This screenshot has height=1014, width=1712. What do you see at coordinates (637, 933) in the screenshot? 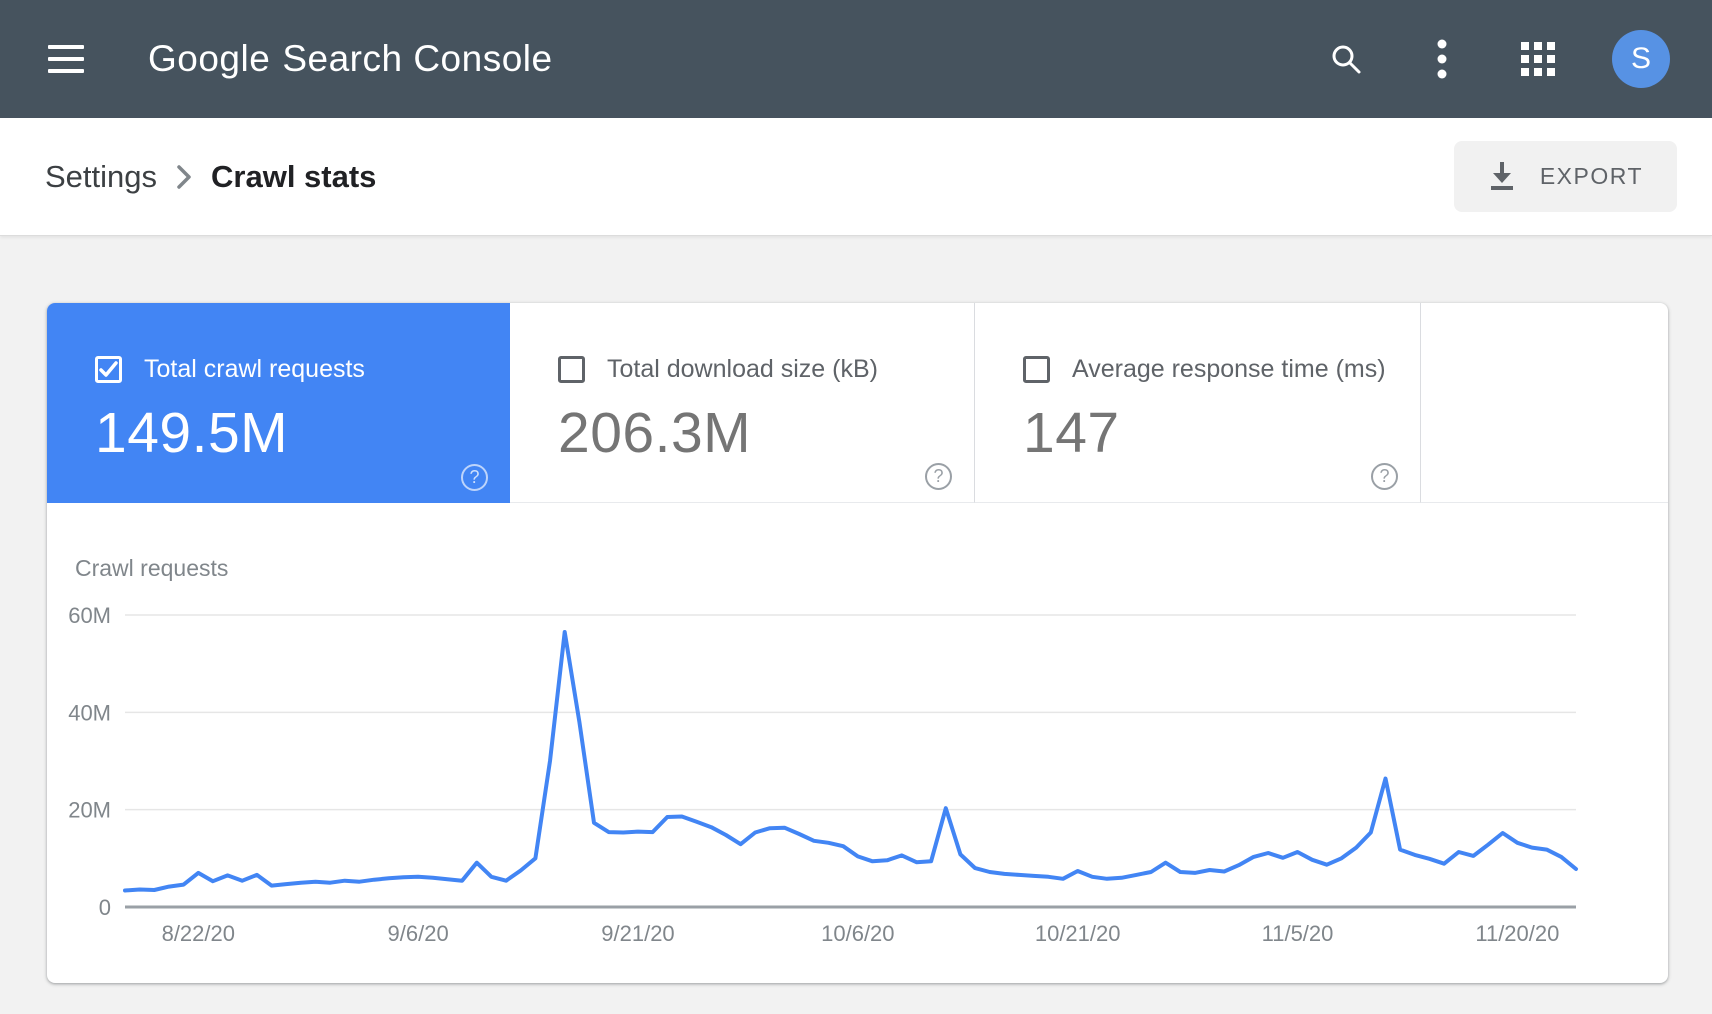
I see `svg-text: 9/21/20` at bounding box center [637, 933].